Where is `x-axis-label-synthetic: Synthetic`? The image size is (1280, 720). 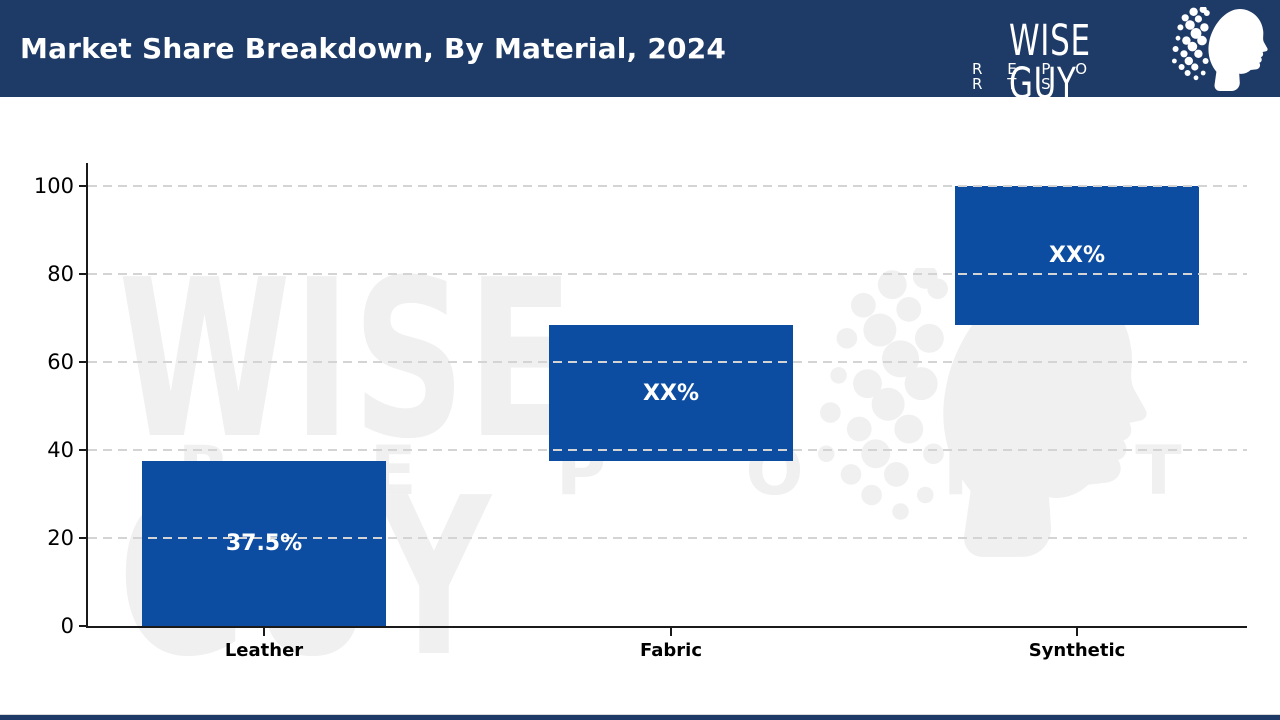
x-axis-label-synthetic: Synthetic is located at coordinates (1077, 650).